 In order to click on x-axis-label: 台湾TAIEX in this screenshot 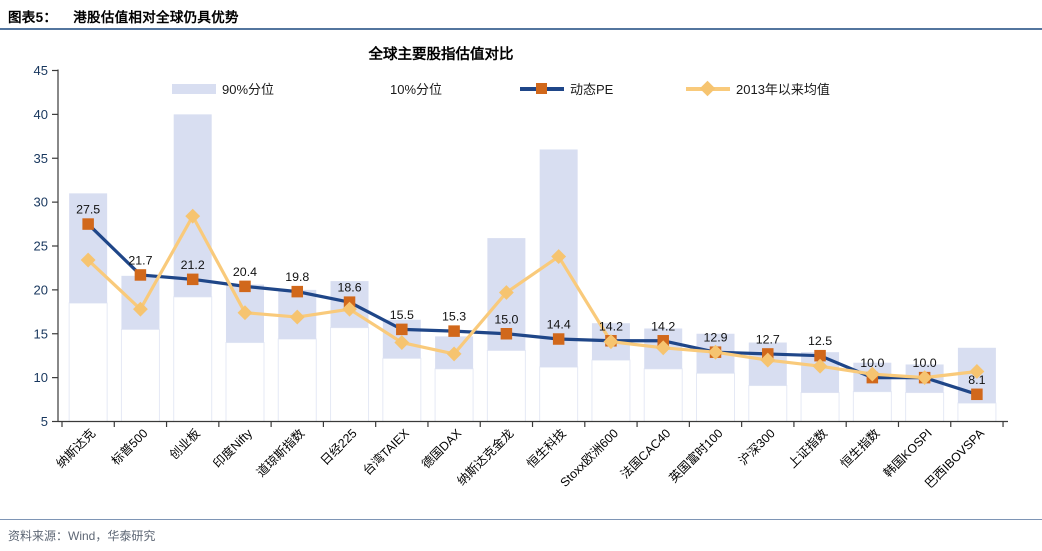, I will do `click(385, 452)`.